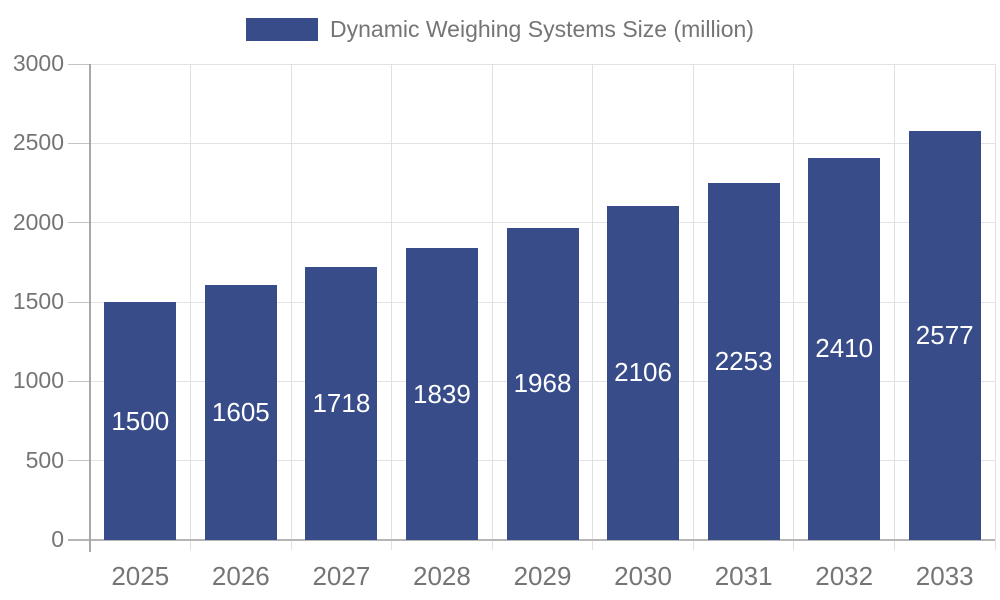 This screenshot has width=1000, height=600. What do you see at coordinates (38, 300) in the screenshot?
I see `y-axis-label: 1500` at bounding box center [38, 300].